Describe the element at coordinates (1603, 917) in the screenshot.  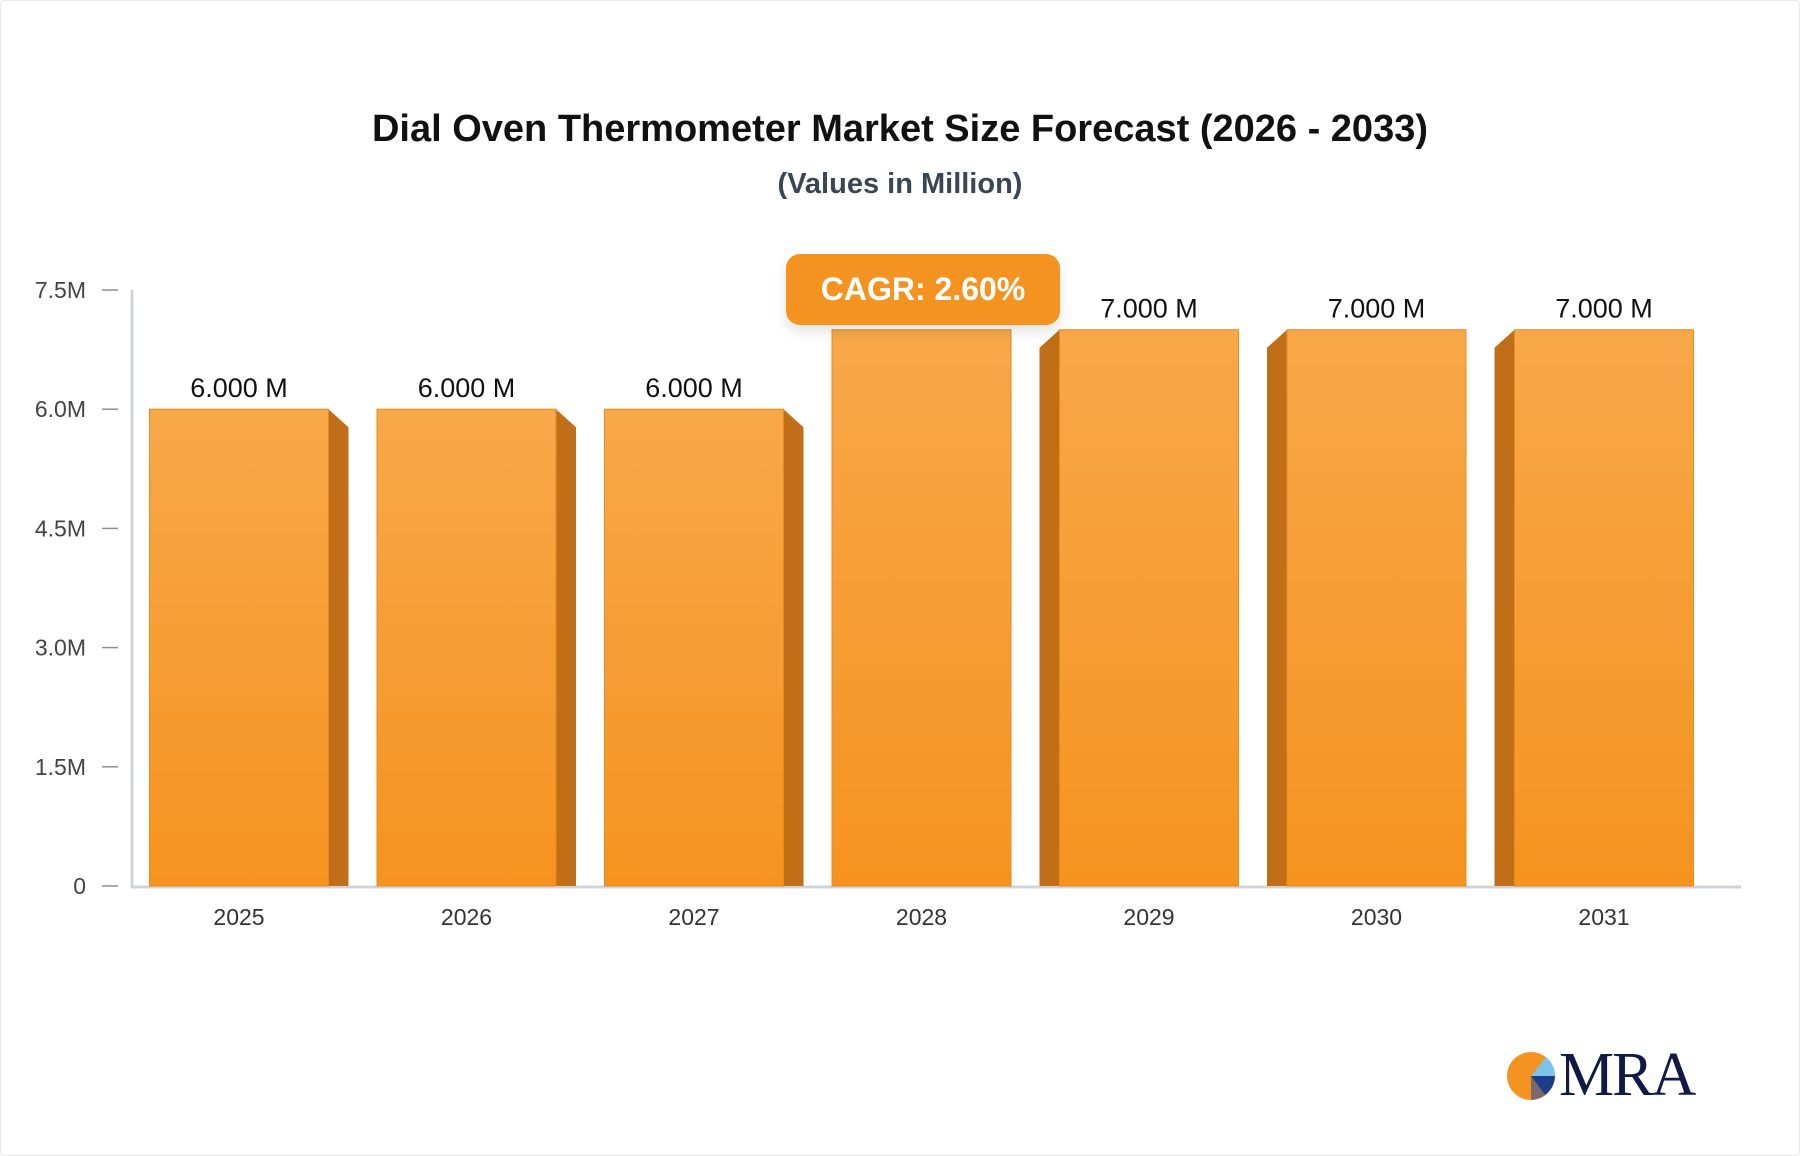
I see `x-tick-label: 2031` at that location.